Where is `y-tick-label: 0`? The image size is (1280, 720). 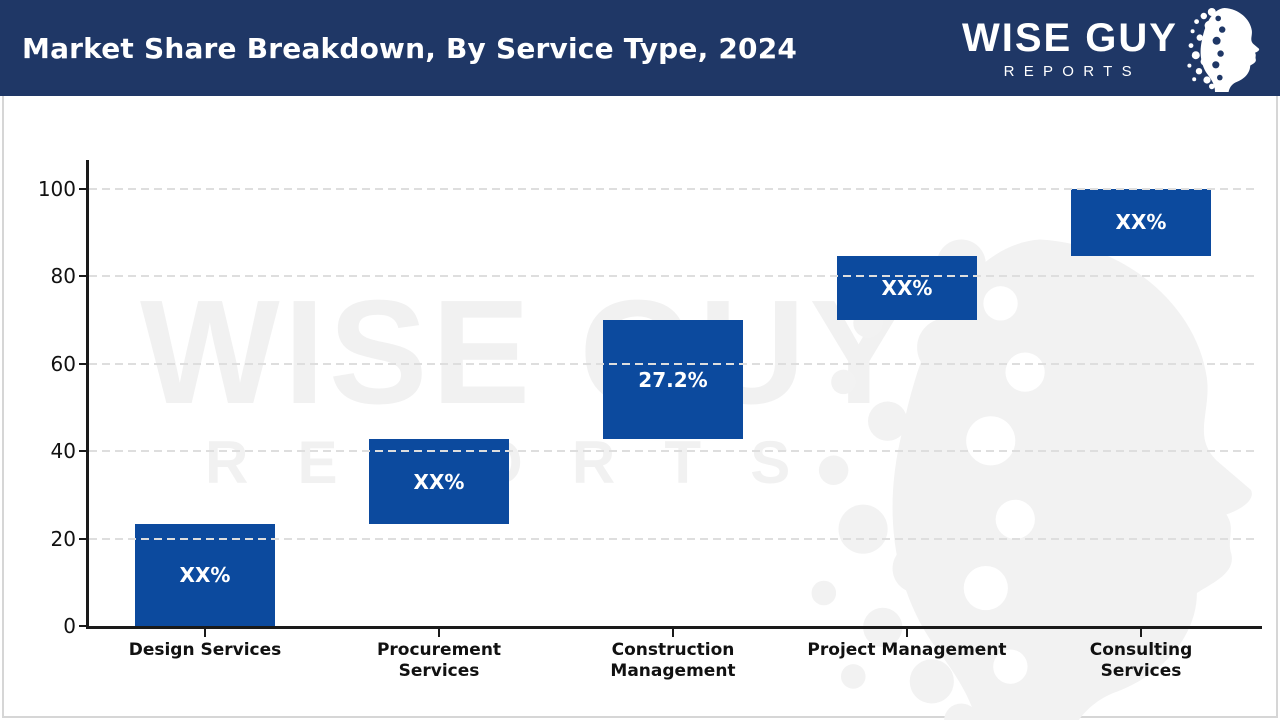 y-tick-label: 0 is located at coordinates (69, 626).